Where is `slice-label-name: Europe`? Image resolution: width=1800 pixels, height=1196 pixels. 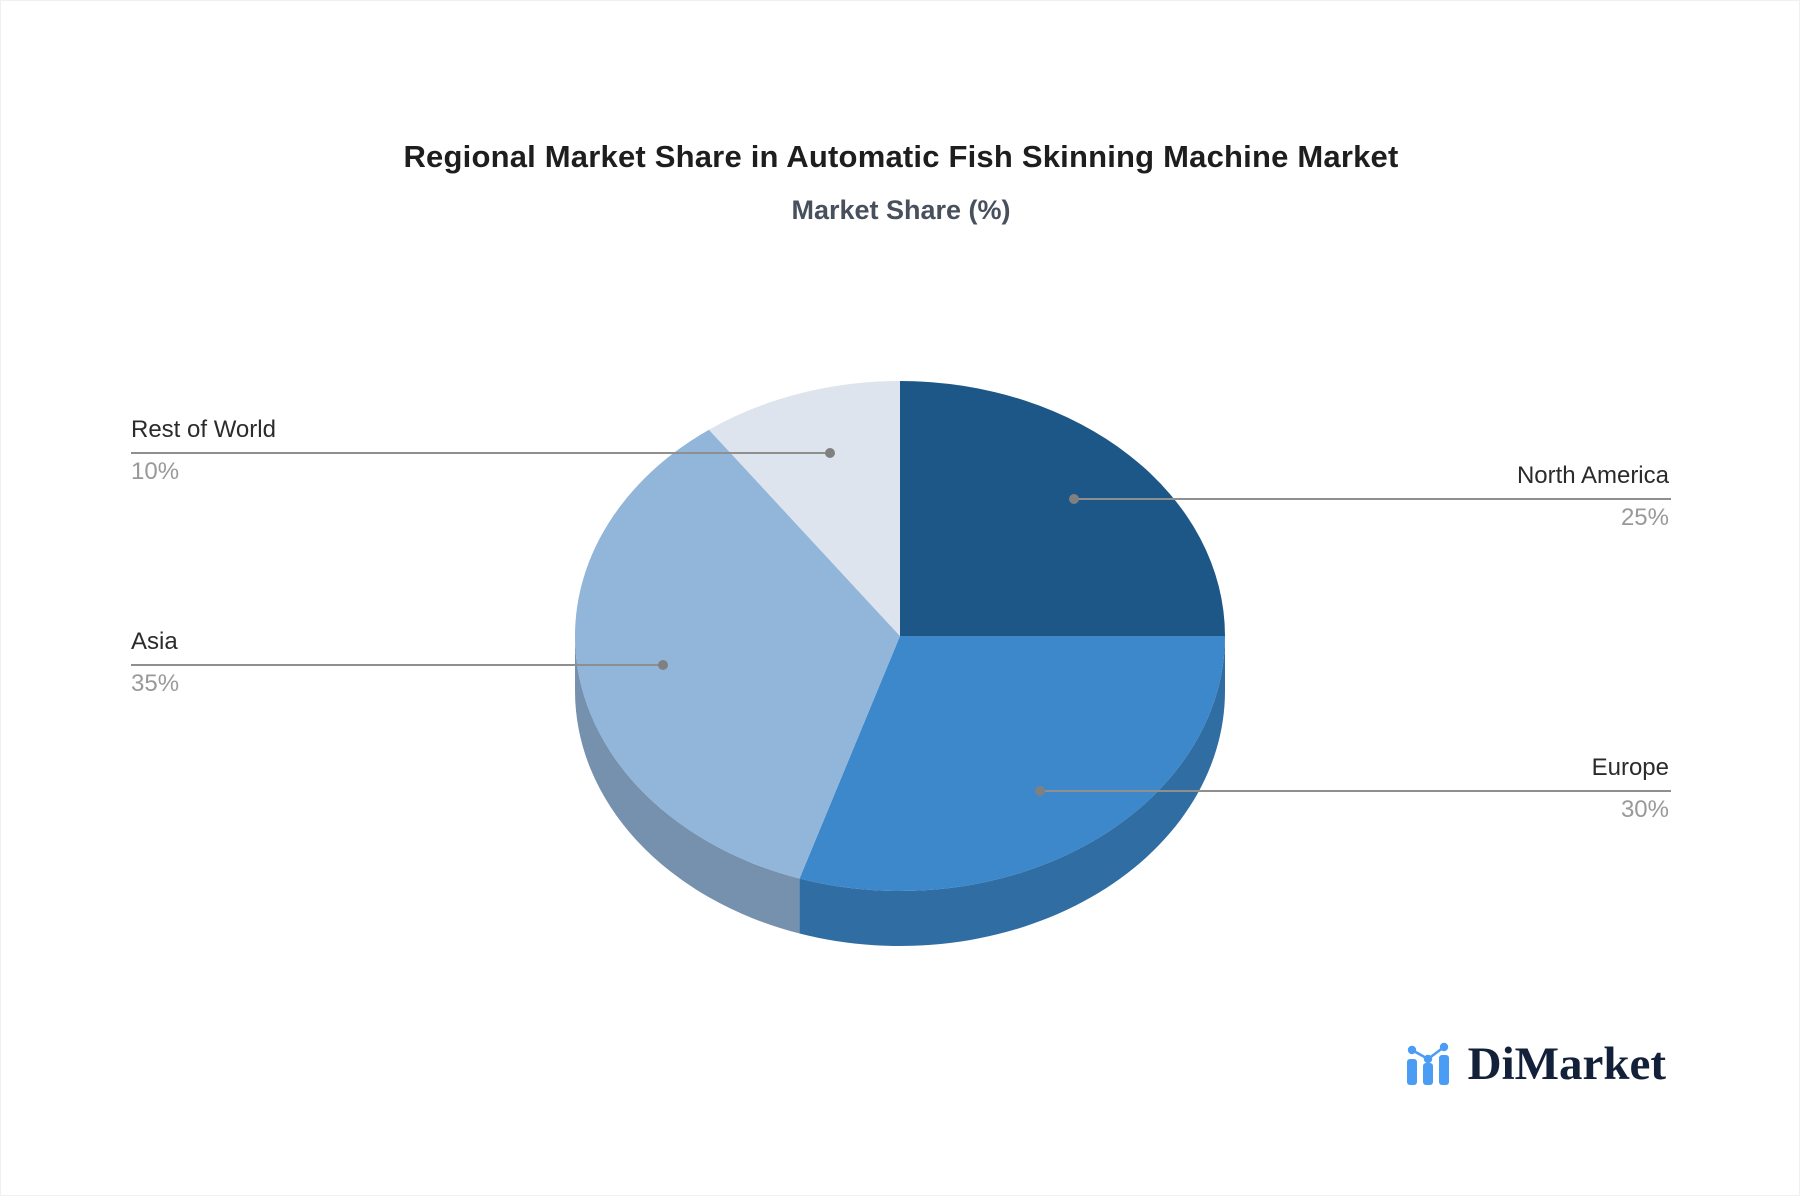
slice-label-name: Europe is located at coordinates (1630, 767).